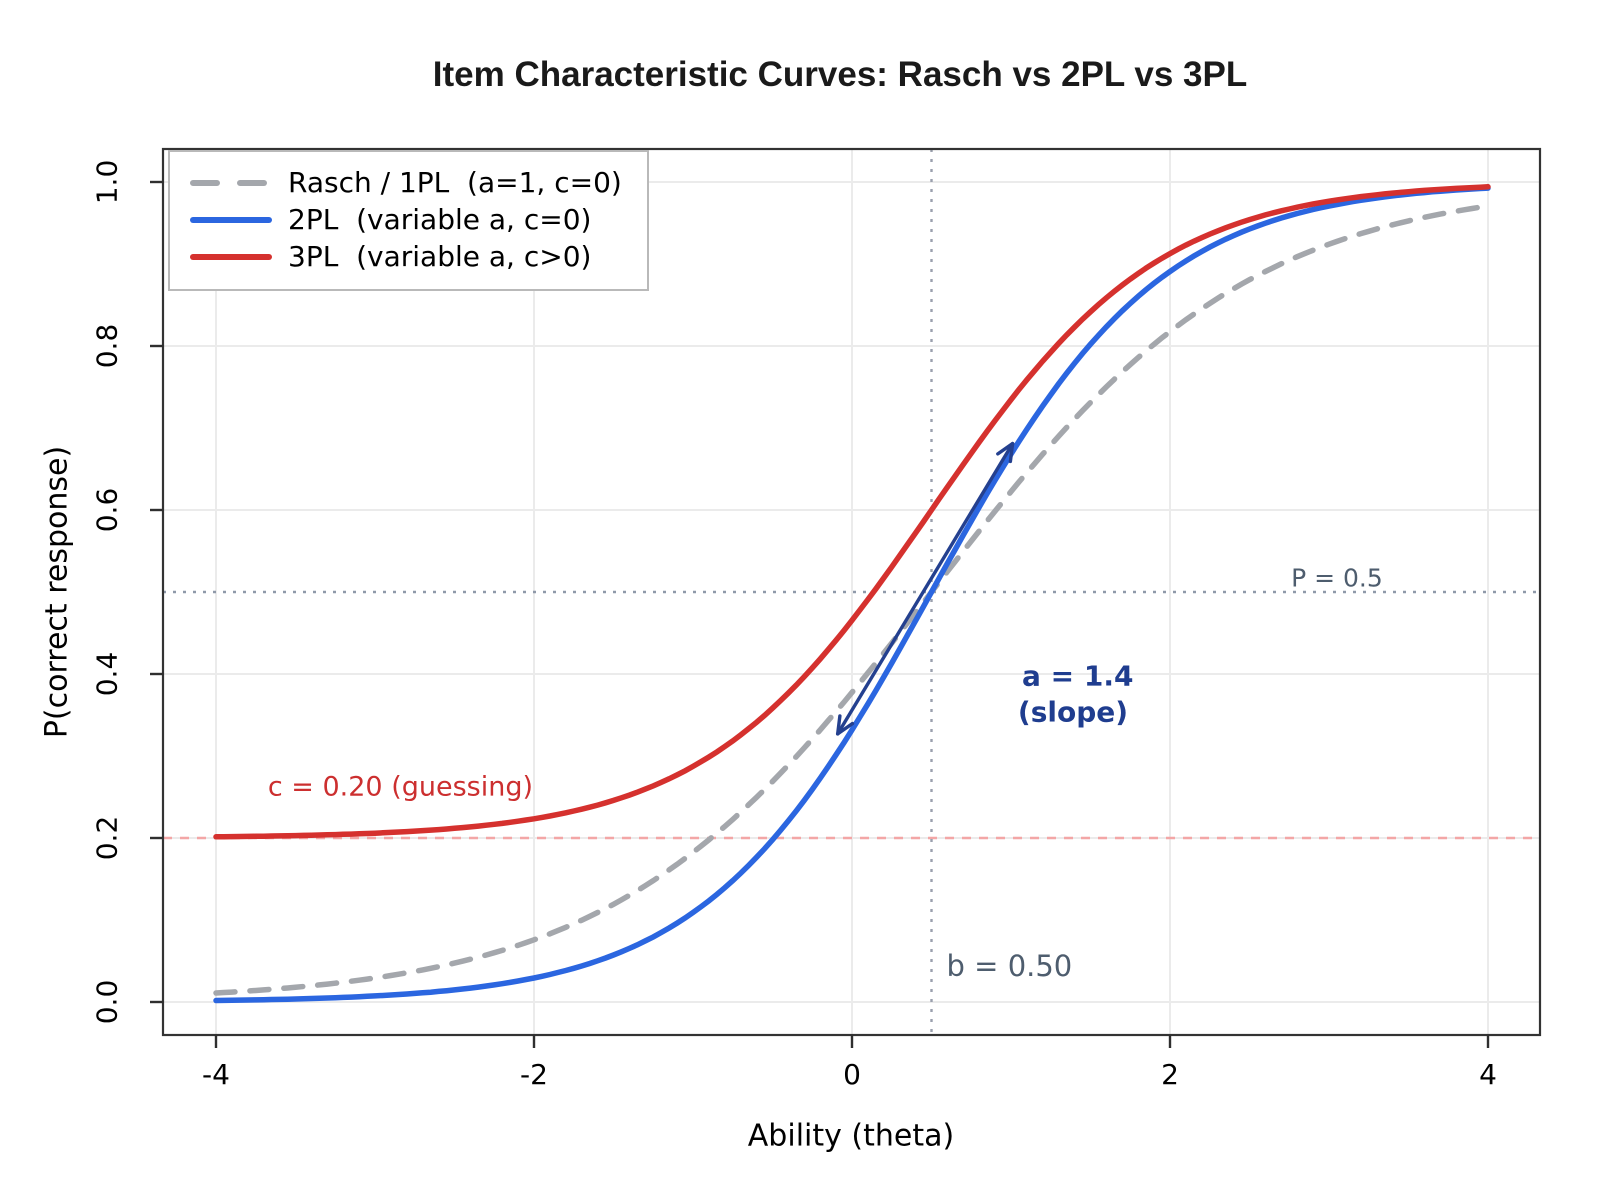  Describe the element at coordinates (231, 219) in the screenshot. I see `legend-line-sample-2pl` at that location.